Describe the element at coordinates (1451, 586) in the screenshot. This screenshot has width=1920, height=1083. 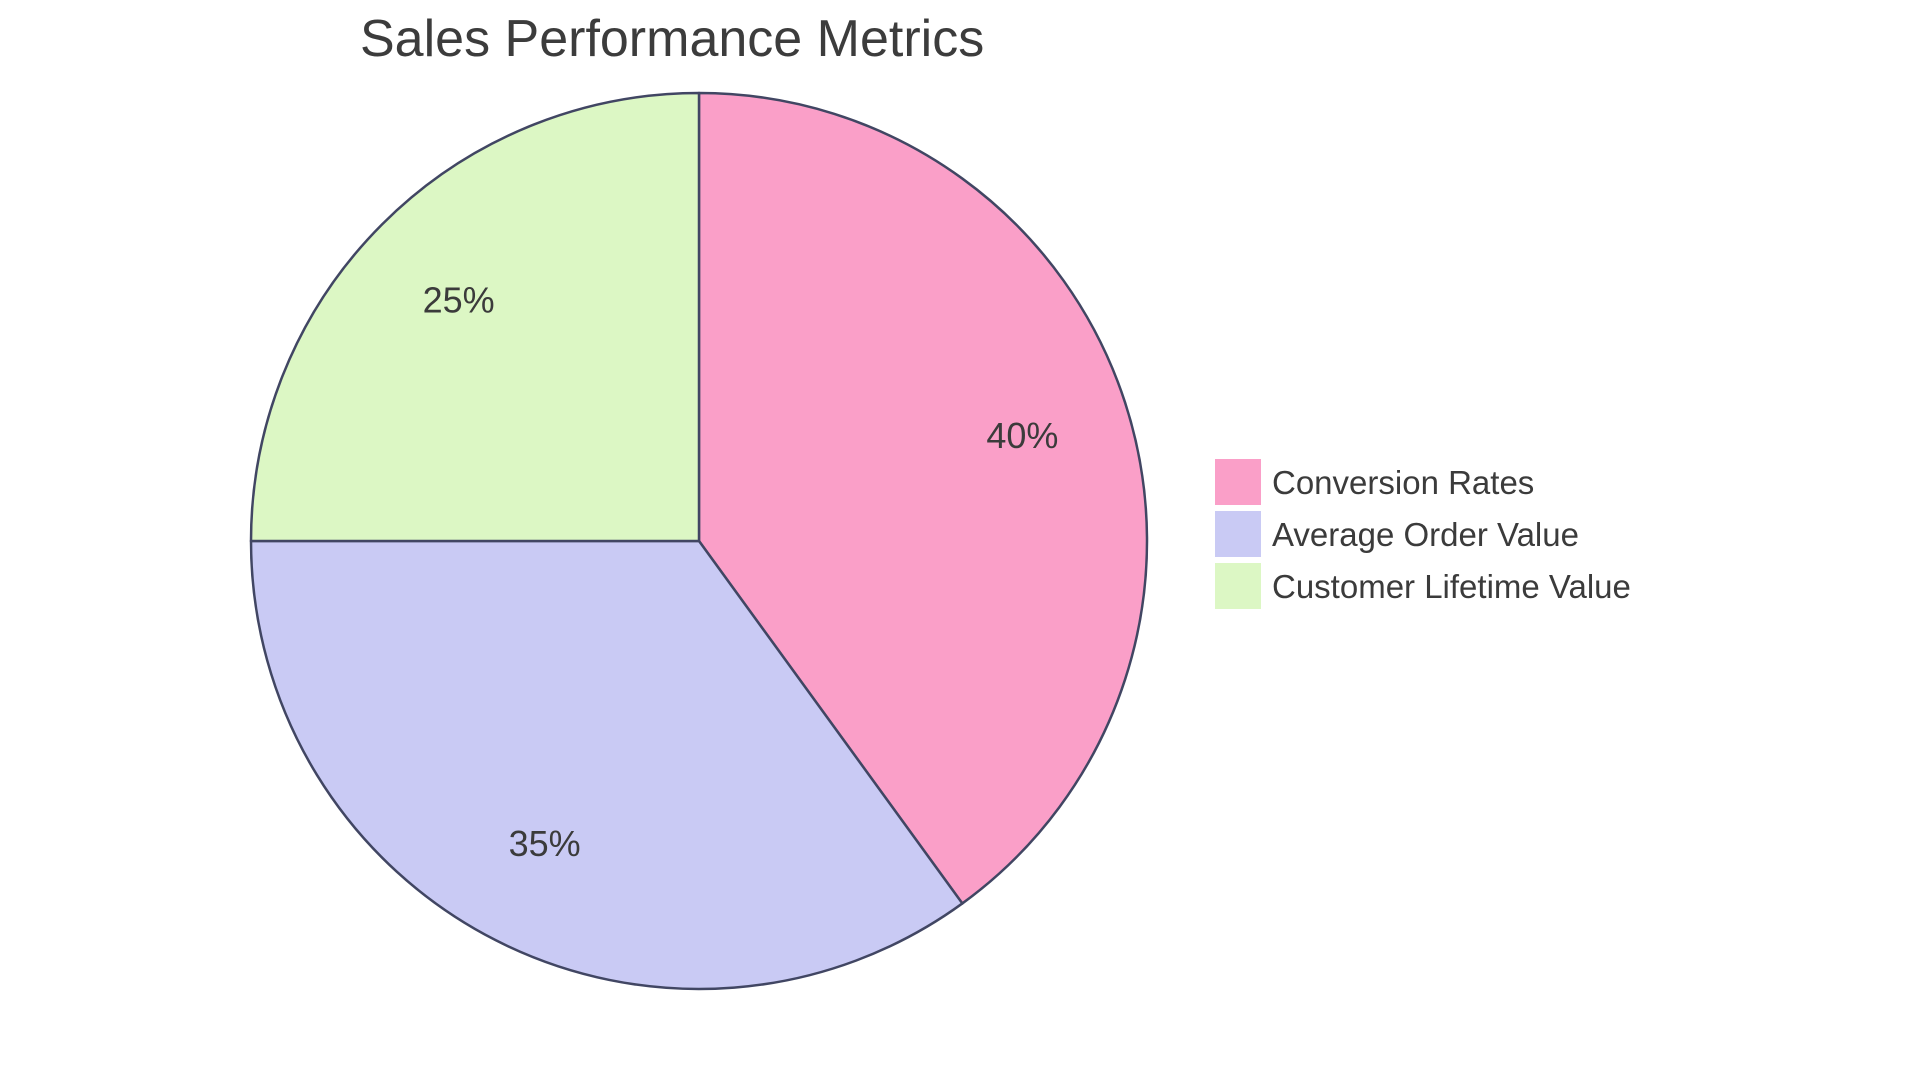
I see `legend-label: Customer Lifetime Value` at that location.